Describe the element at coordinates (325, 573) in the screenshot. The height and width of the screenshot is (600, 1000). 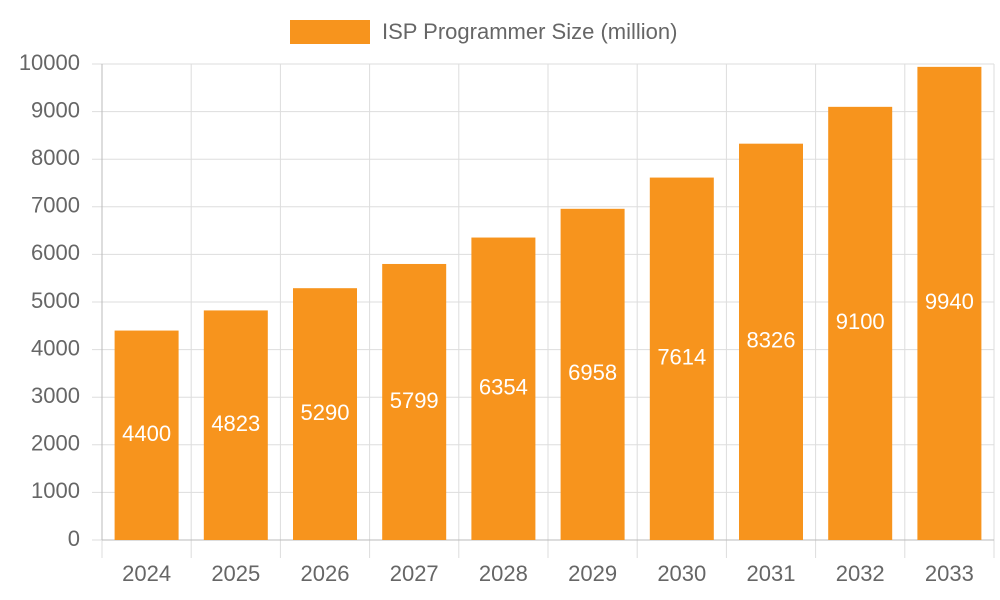
I see `x-tick-label: 2026` at that location.